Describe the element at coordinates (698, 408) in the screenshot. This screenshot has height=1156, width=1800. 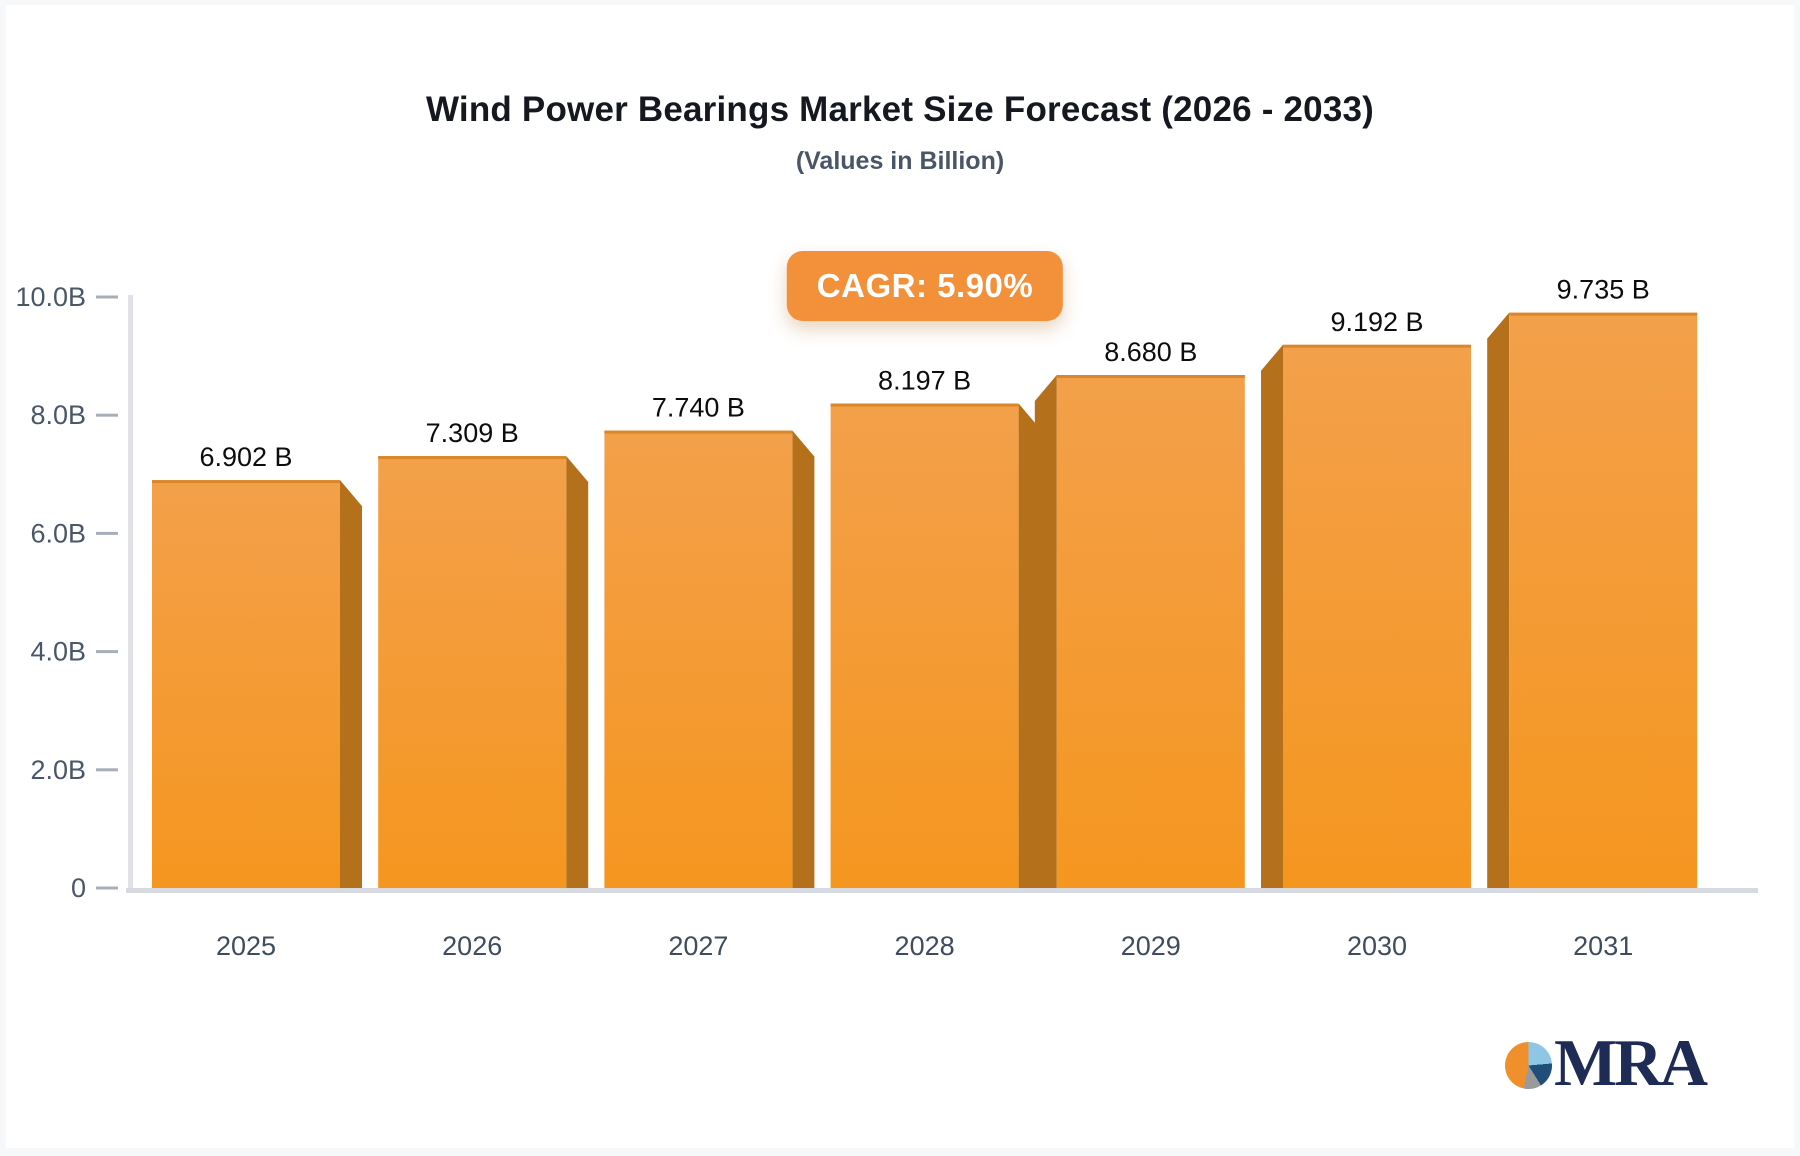
I see `bar-value-label: 7.740 B` at that location.